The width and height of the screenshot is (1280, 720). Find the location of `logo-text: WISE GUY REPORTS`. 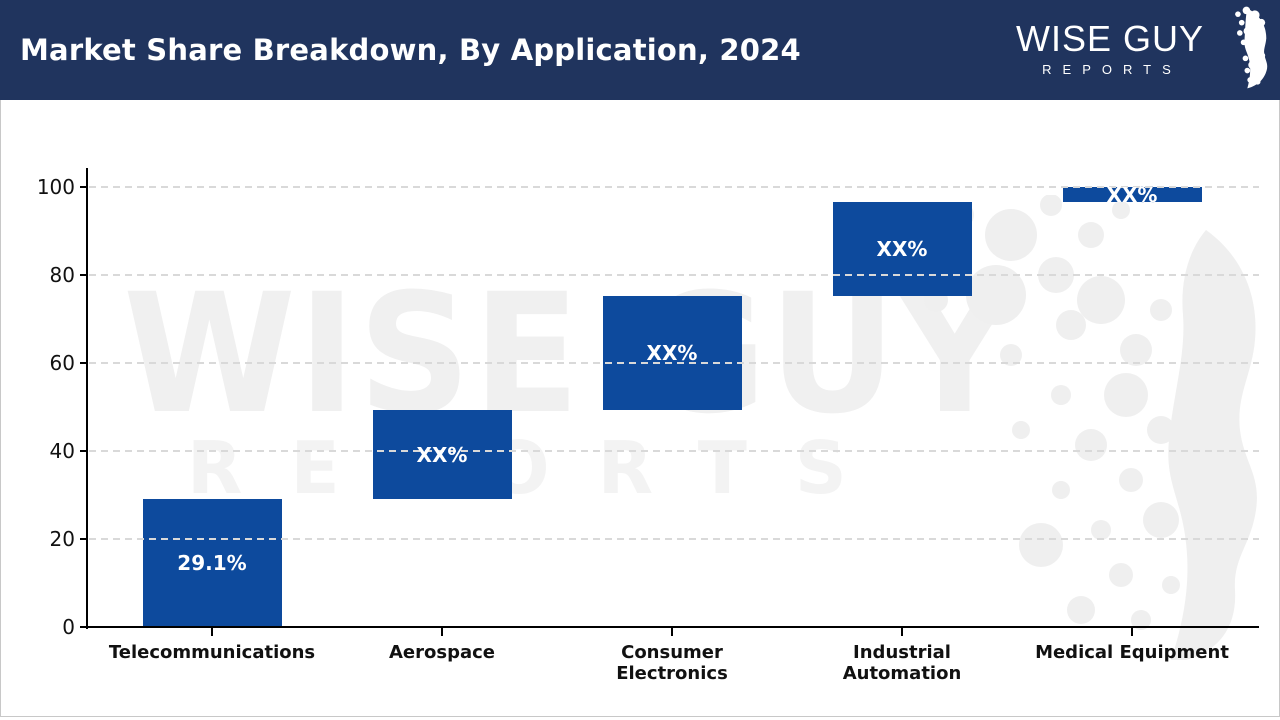

logo-text: WISE GUY REPORTS is located at coordinates (1109, 48).